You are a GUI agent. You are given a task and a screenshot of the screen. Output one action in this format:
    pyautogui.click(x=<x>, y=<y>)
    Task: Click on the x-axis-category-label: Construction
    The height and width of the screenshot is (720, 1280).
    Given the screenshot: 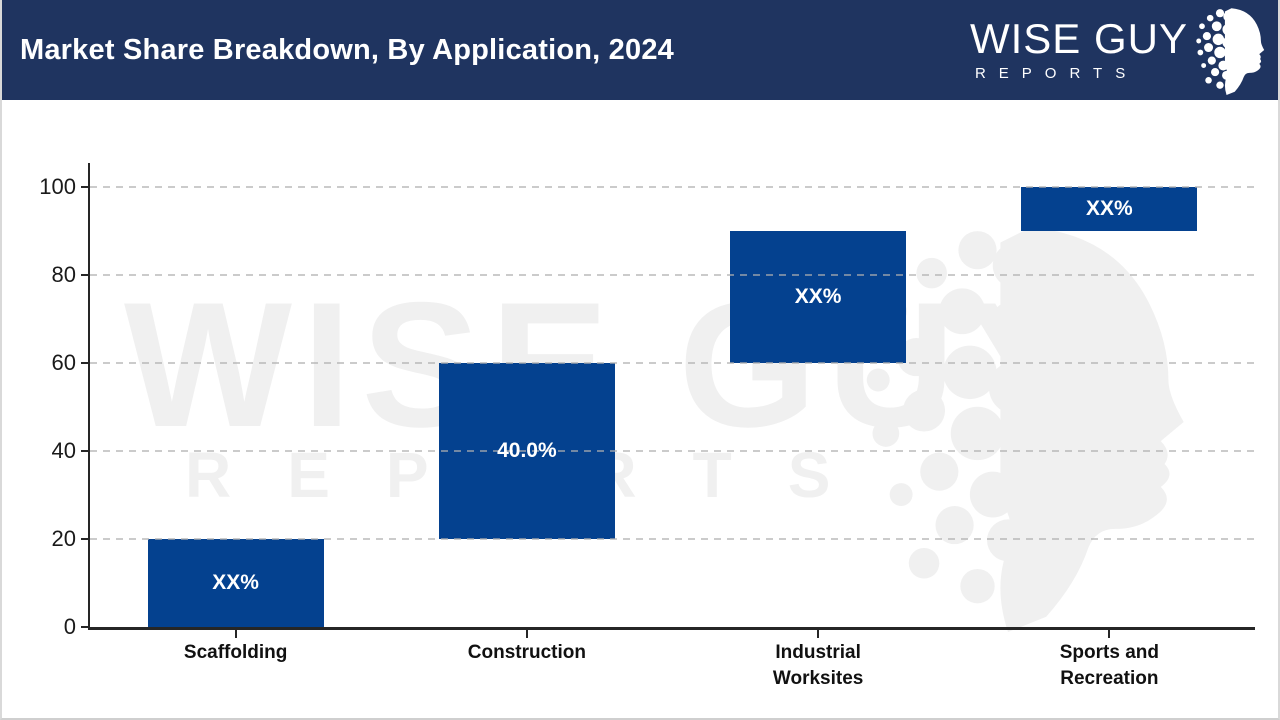 What is the action you would take?
    pyautogui.click(x=526, y=652)
    